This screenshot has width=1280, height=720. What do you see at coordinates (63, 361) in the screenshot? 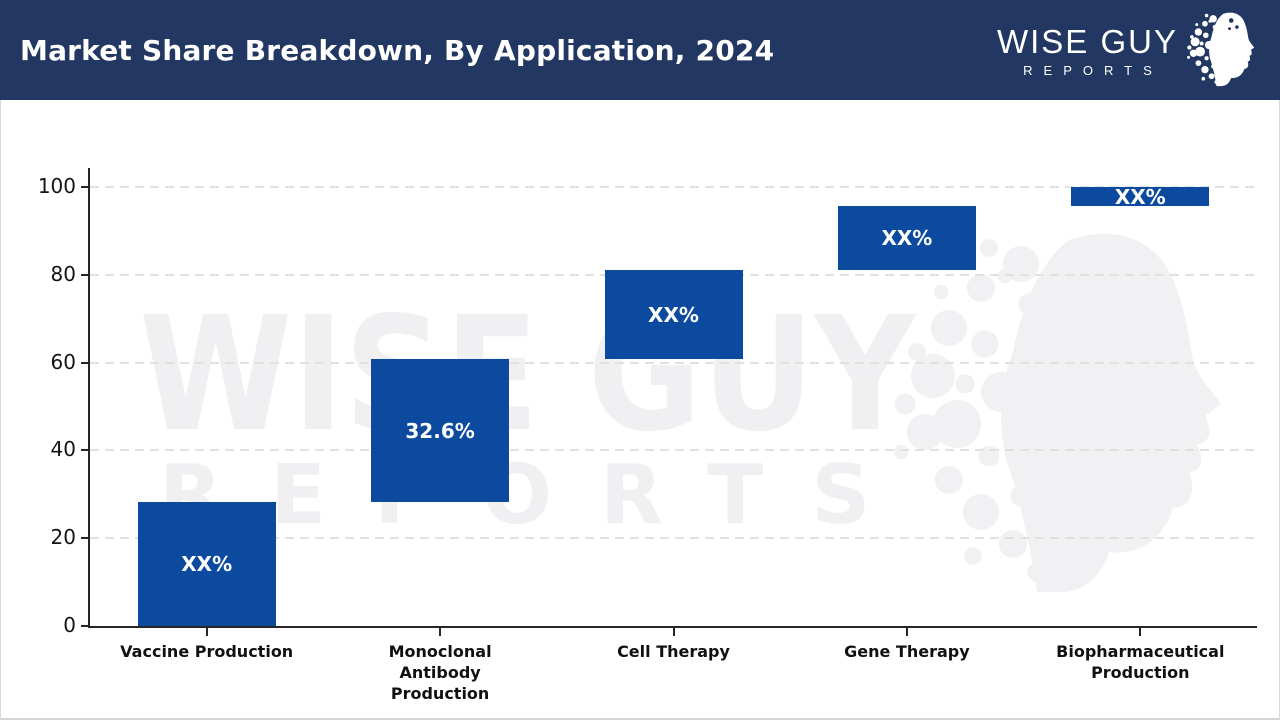
I see `y-tick-label: 60` at bounding box center [63, 361].